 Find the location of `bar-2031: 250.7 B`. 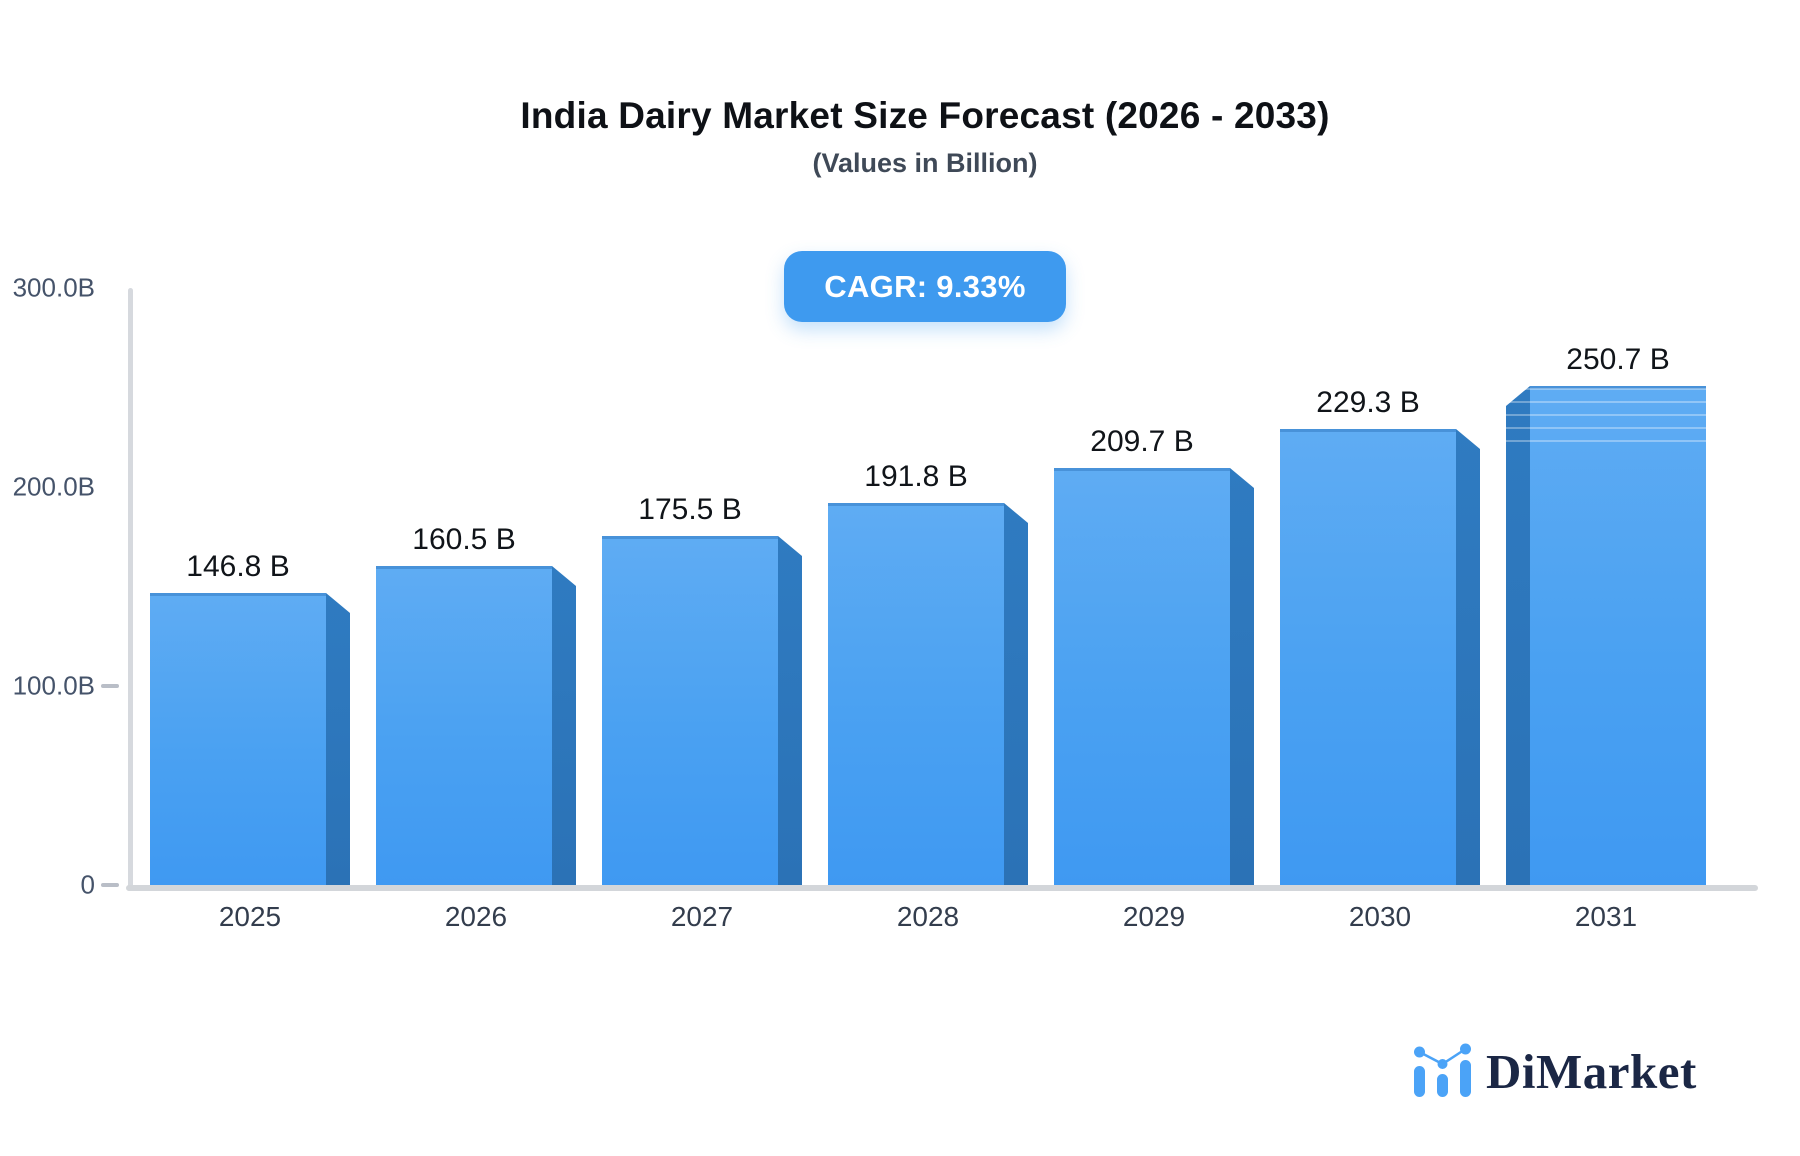

bar-2031: 250.7 B is located at coordinates (1606, 614).